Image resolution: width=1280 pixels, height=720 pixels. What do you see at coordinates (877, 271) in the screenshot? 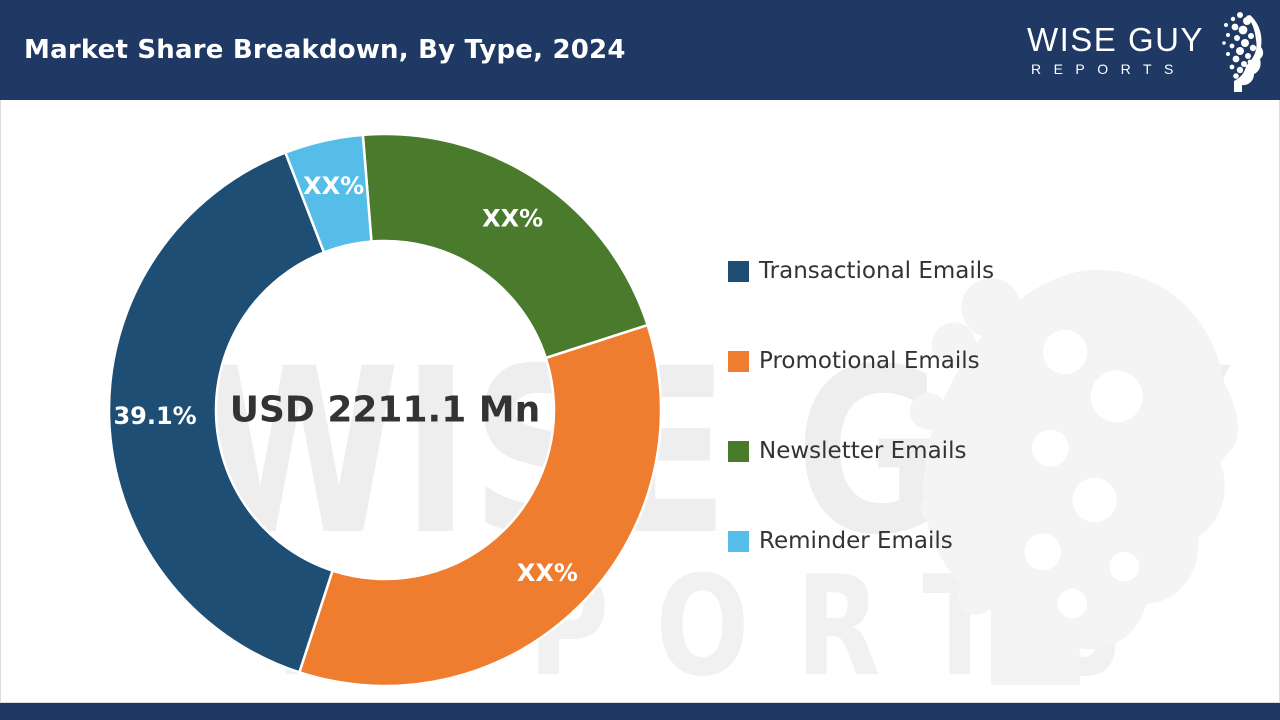
I see `legend-label: Transactional Emails` at bounding box center [877, 271].